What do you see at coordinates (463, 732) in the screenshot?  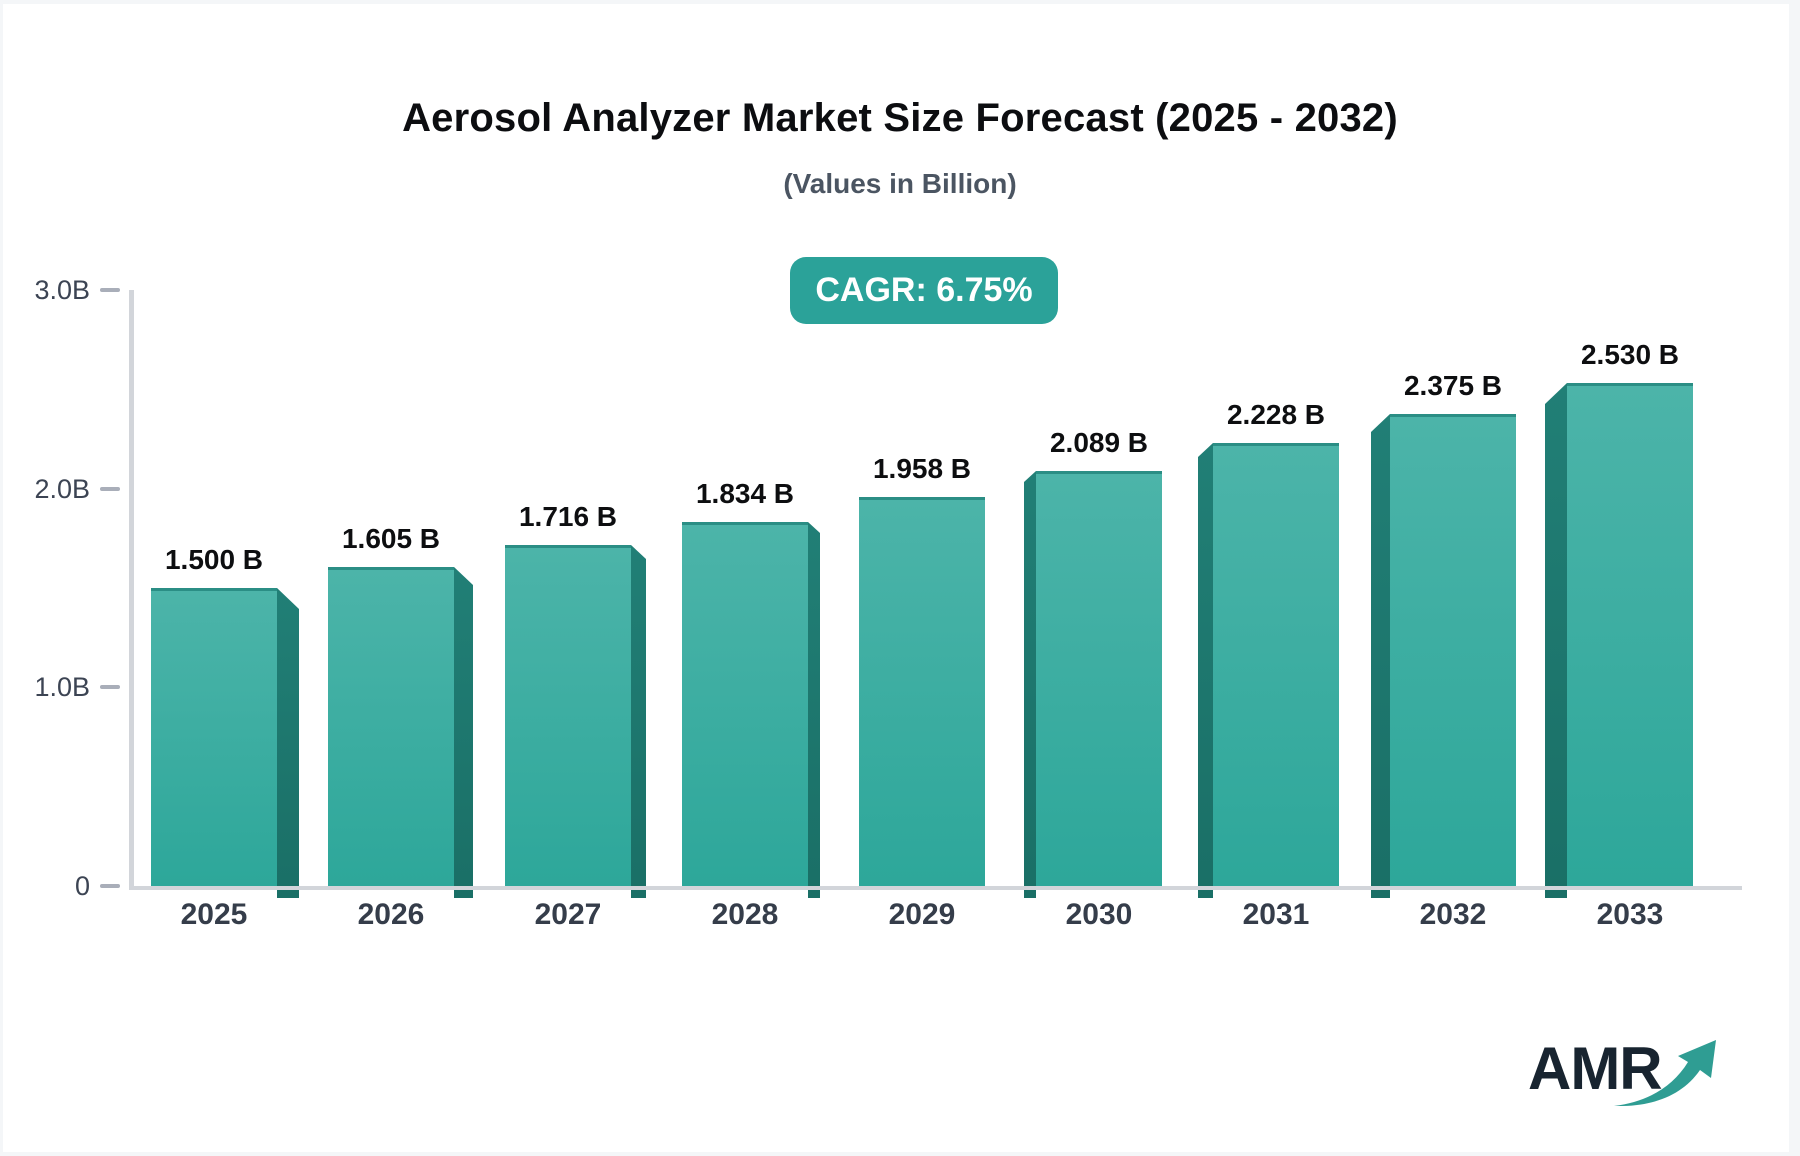 I see `bar-side-face-2026` at bounding box center [463, 732].